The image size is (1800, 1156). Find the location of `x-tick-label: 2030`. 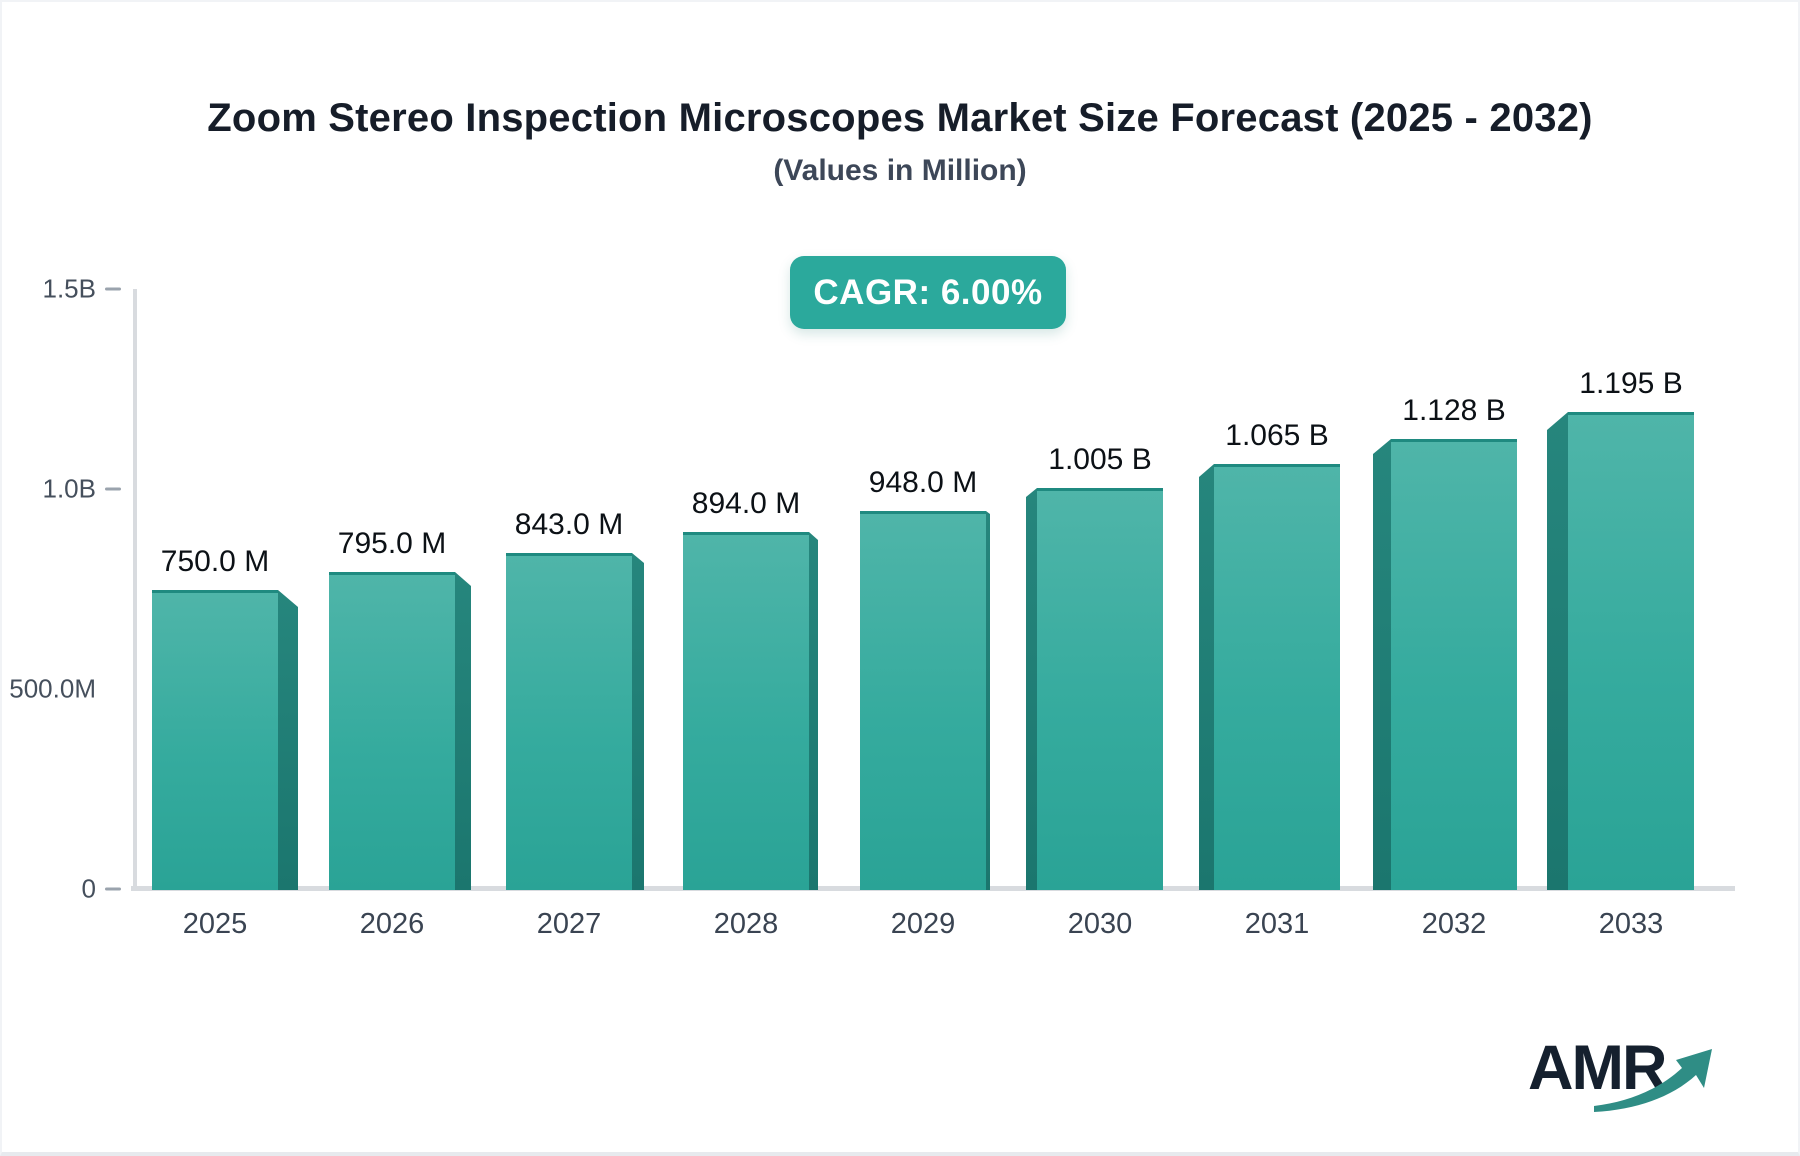

x-tick-label: 2030 is located at coordinates (1100, 924).